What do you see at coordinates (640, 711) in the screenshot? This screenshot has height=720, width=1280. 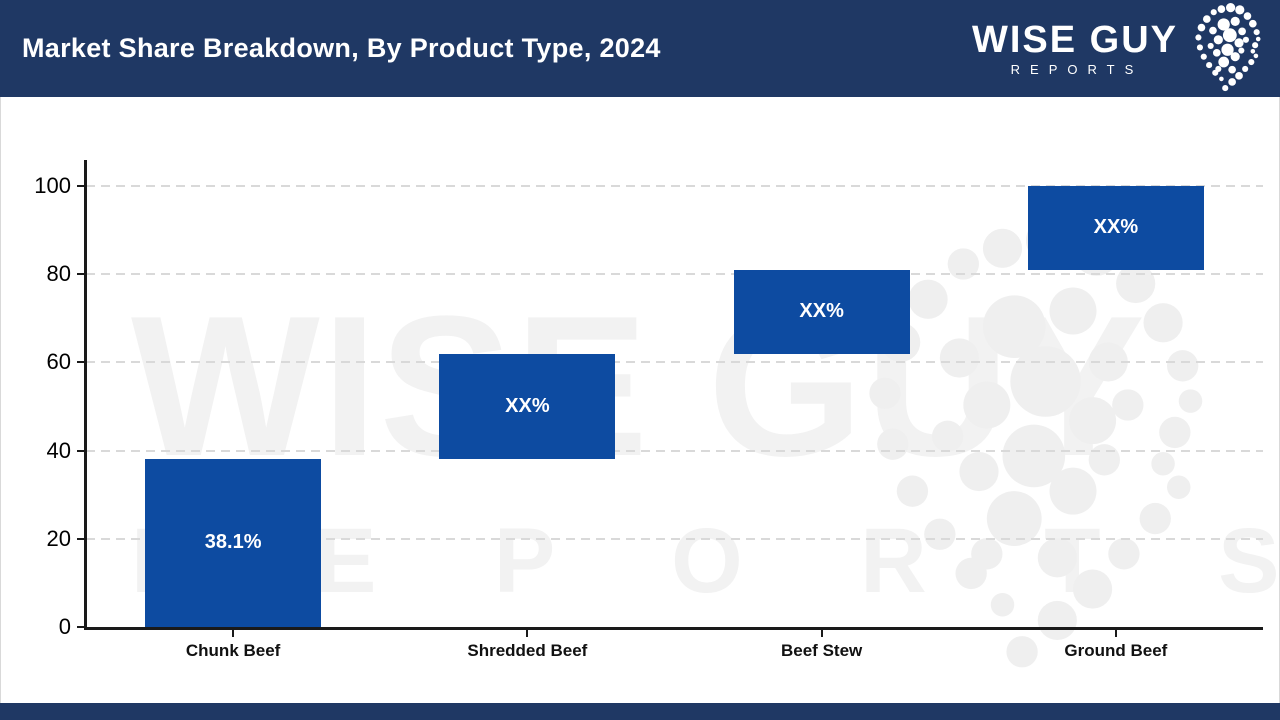 I see `footer-bar` at bounding box center [640, 711].